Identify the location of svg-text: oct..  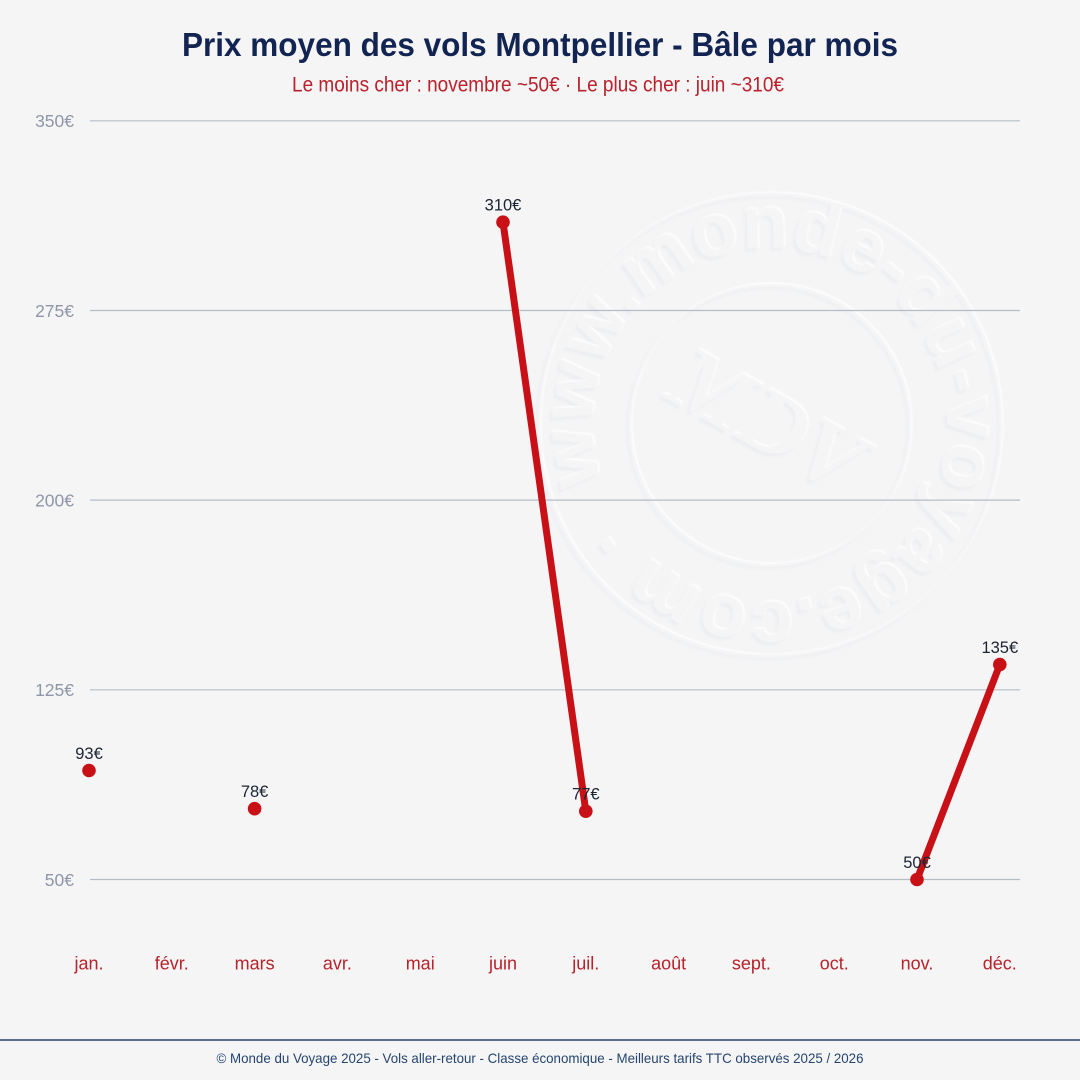
(834, 964).